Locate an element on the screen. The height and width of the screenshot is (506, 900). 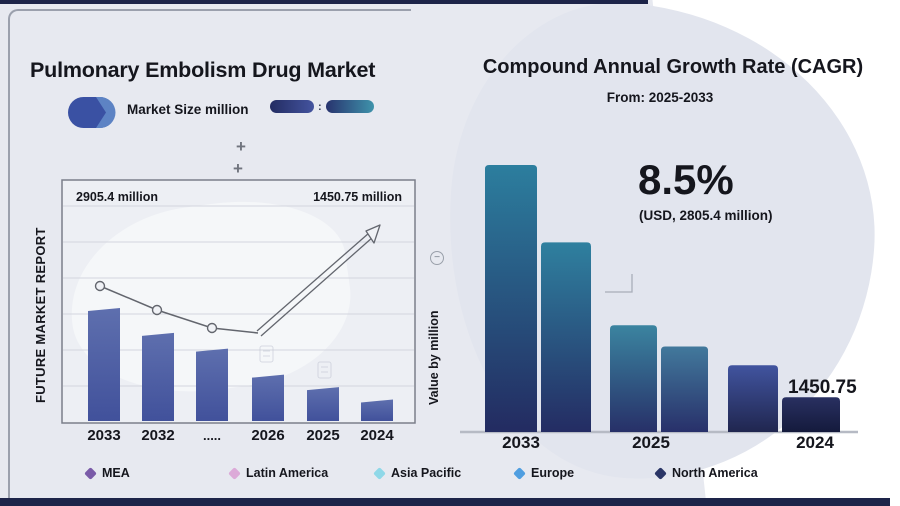
legend-label: Asia Pacific is located at coordinates (426, 473).